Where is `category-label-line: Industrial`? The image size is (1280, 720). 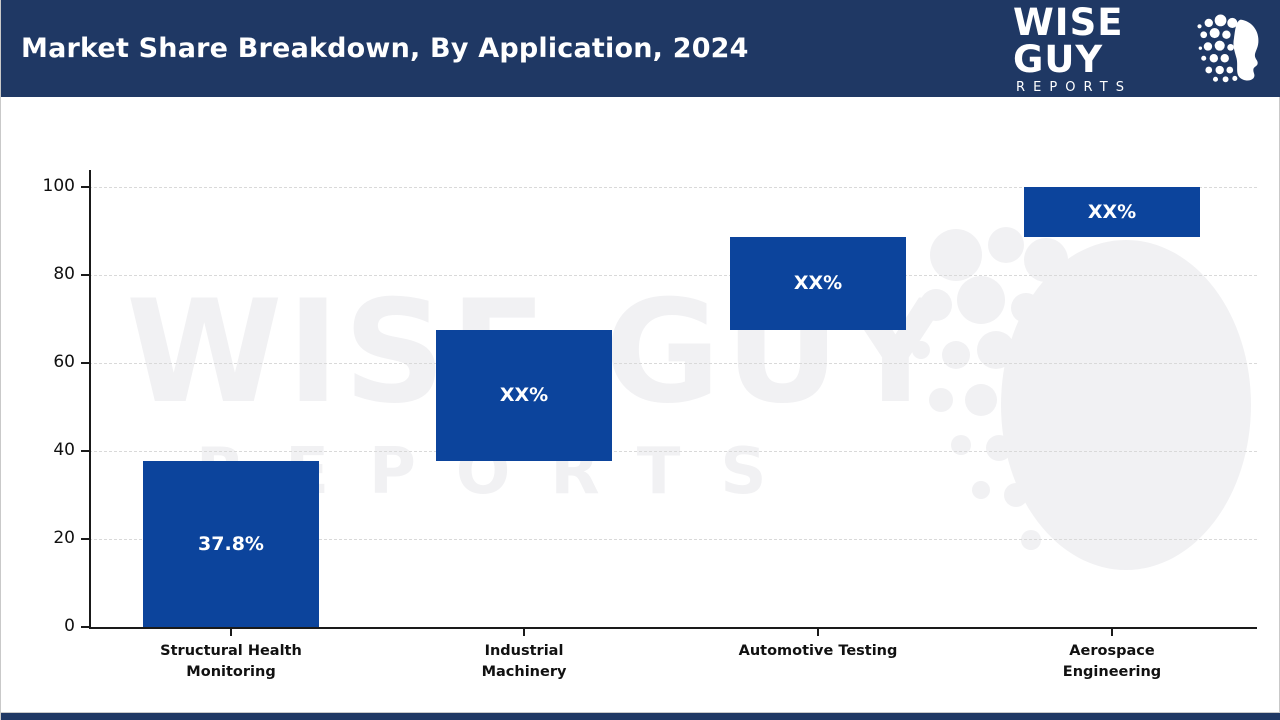 category-label-line: Industrial is located at coordinates (524, 651).